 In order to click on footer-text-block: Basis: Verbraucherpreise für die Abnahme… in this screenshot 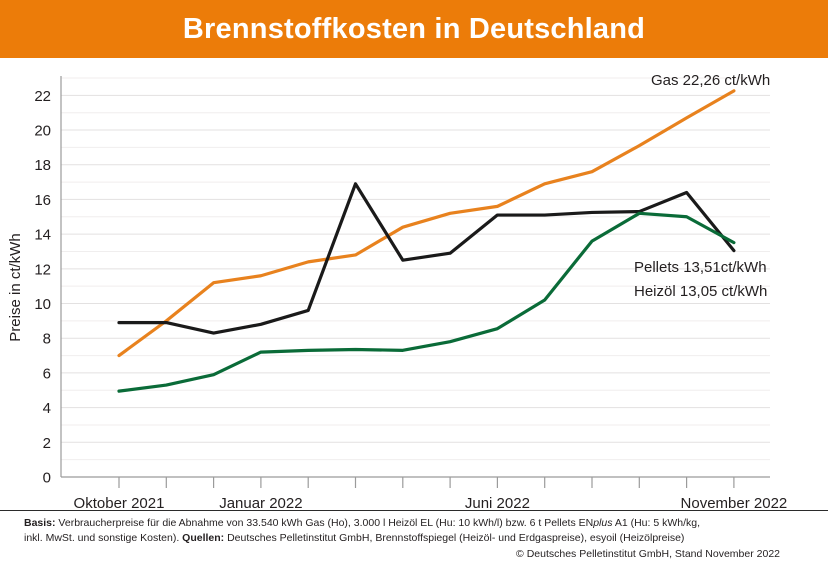, I will do `click(414, 536)`.